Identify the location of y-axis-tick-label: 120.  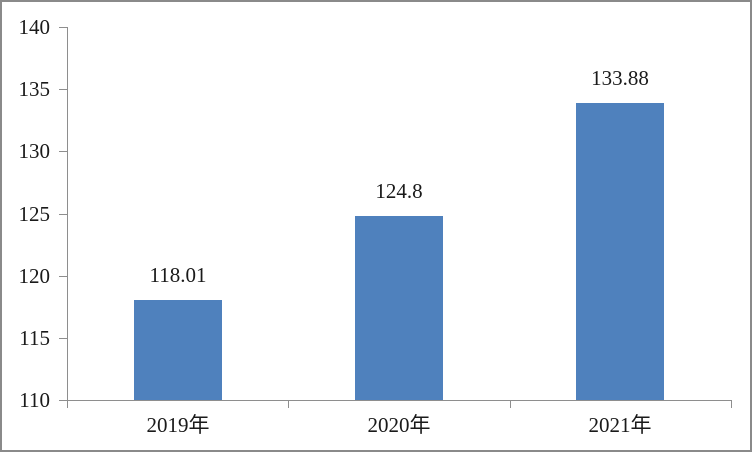
(34, 276).